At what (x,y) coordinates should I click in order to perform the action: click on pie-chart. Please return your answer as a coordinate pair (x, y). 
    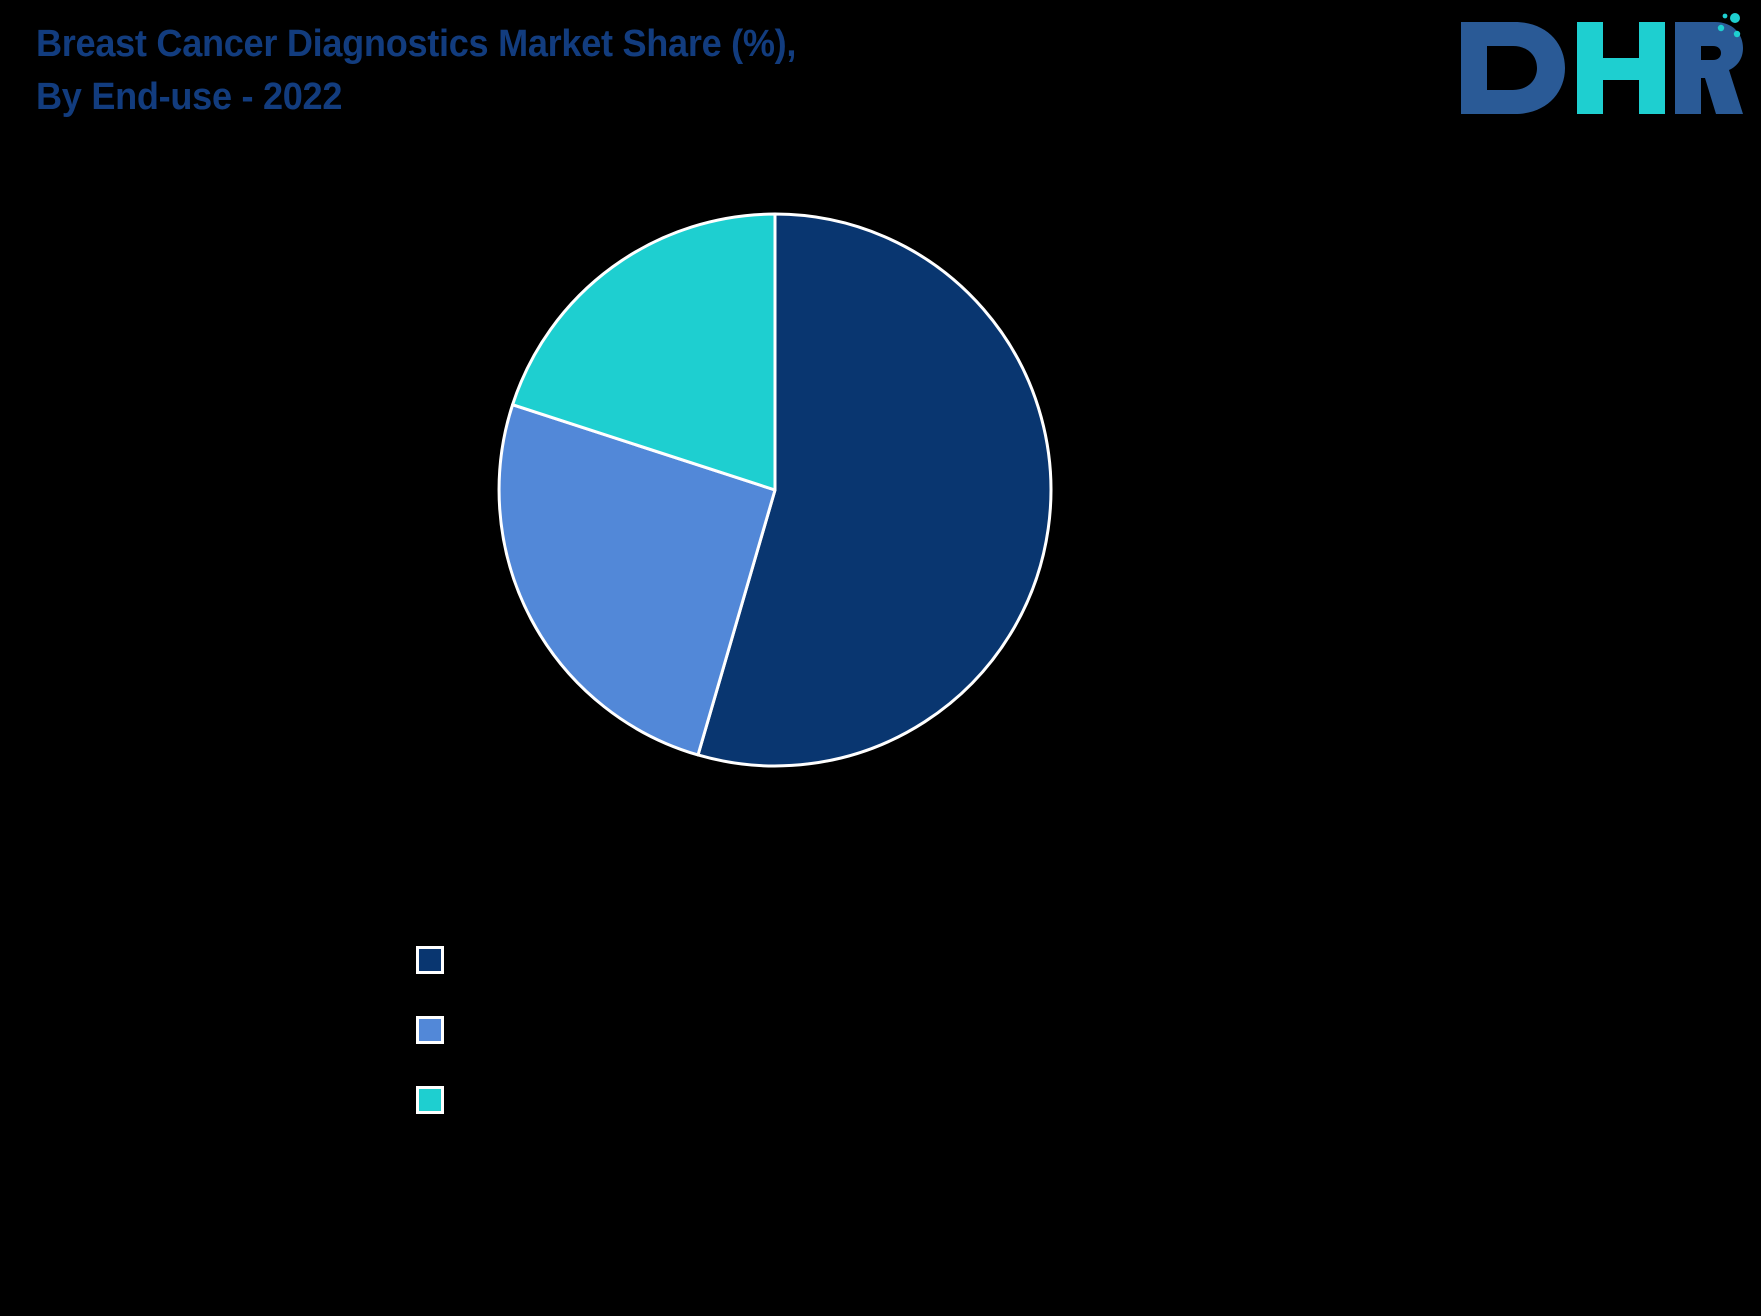
    Looking at the image, I should click on (775, 490).